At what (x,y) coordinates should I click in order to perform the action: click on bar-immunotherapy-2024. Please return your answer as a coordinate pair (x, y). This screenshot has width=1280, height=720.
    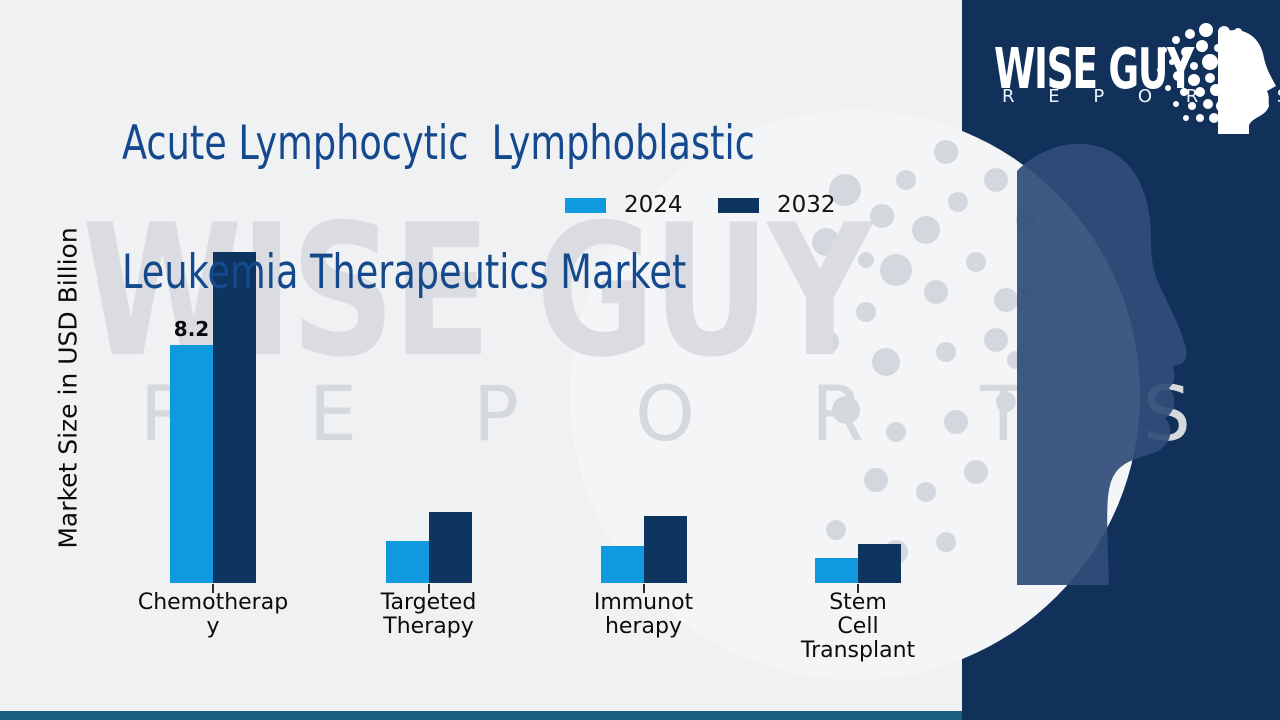
    Looking at the image, I should click on (622, 564).